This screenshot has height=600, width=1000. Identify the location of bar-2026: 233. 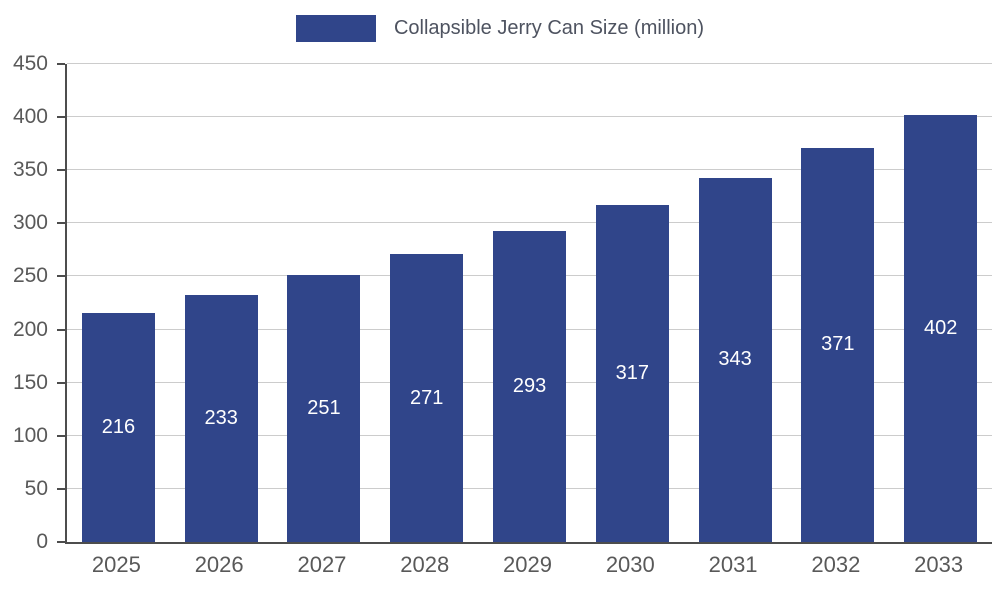
(221, 418).